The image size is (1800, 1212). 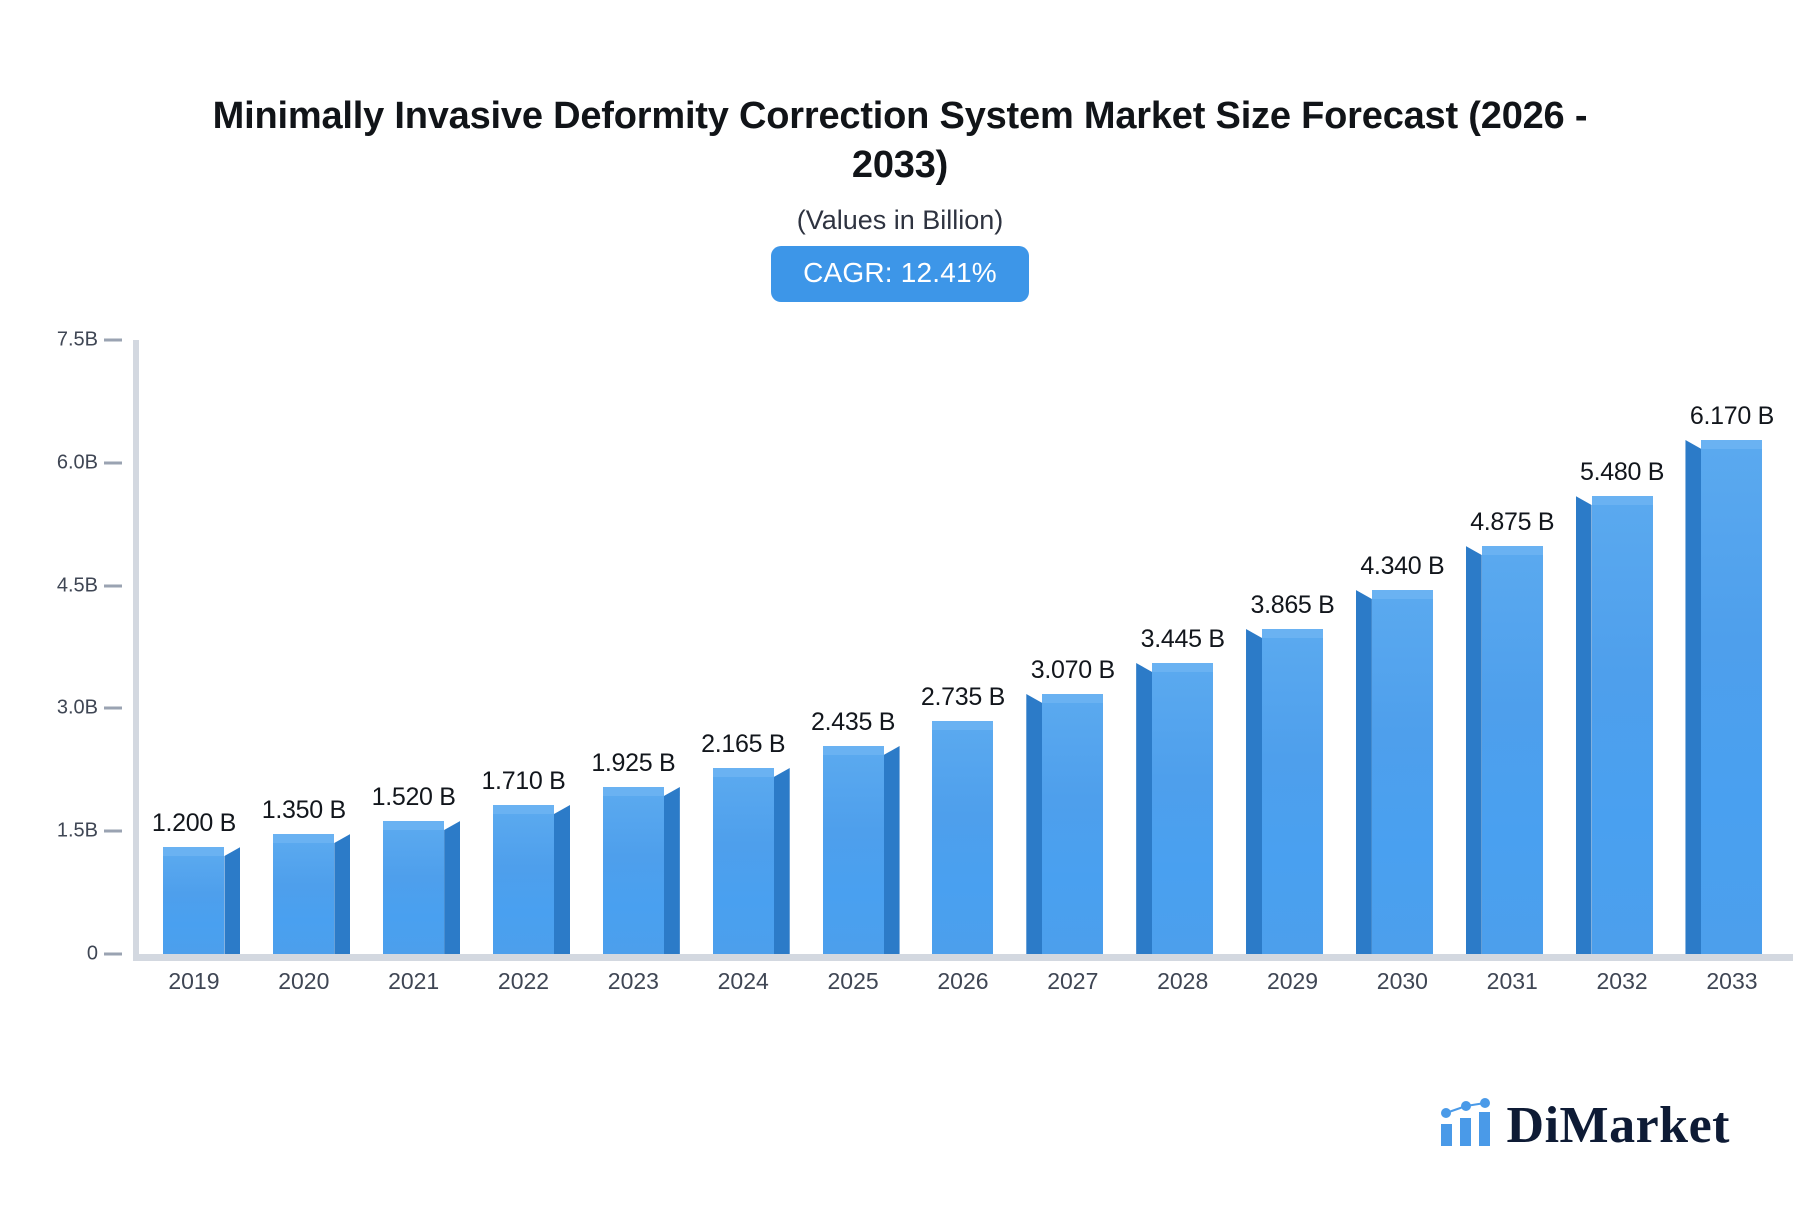 I want to click on x-axis-line, so click(x=963, y=957).